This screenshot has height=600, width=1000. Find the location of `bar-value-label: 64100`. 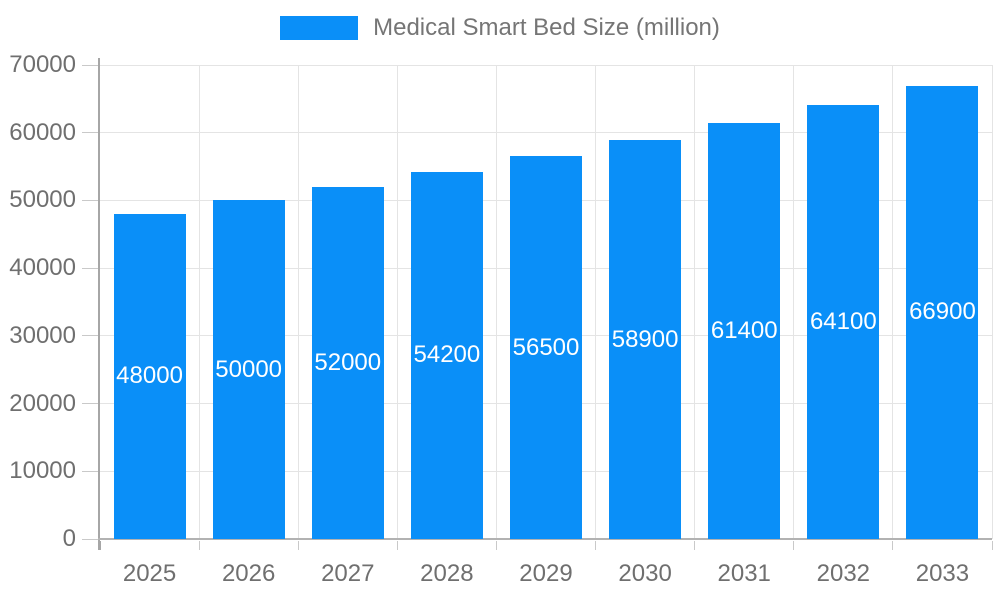

bar-value-label: 64100 is located at coordinates (843, 321).